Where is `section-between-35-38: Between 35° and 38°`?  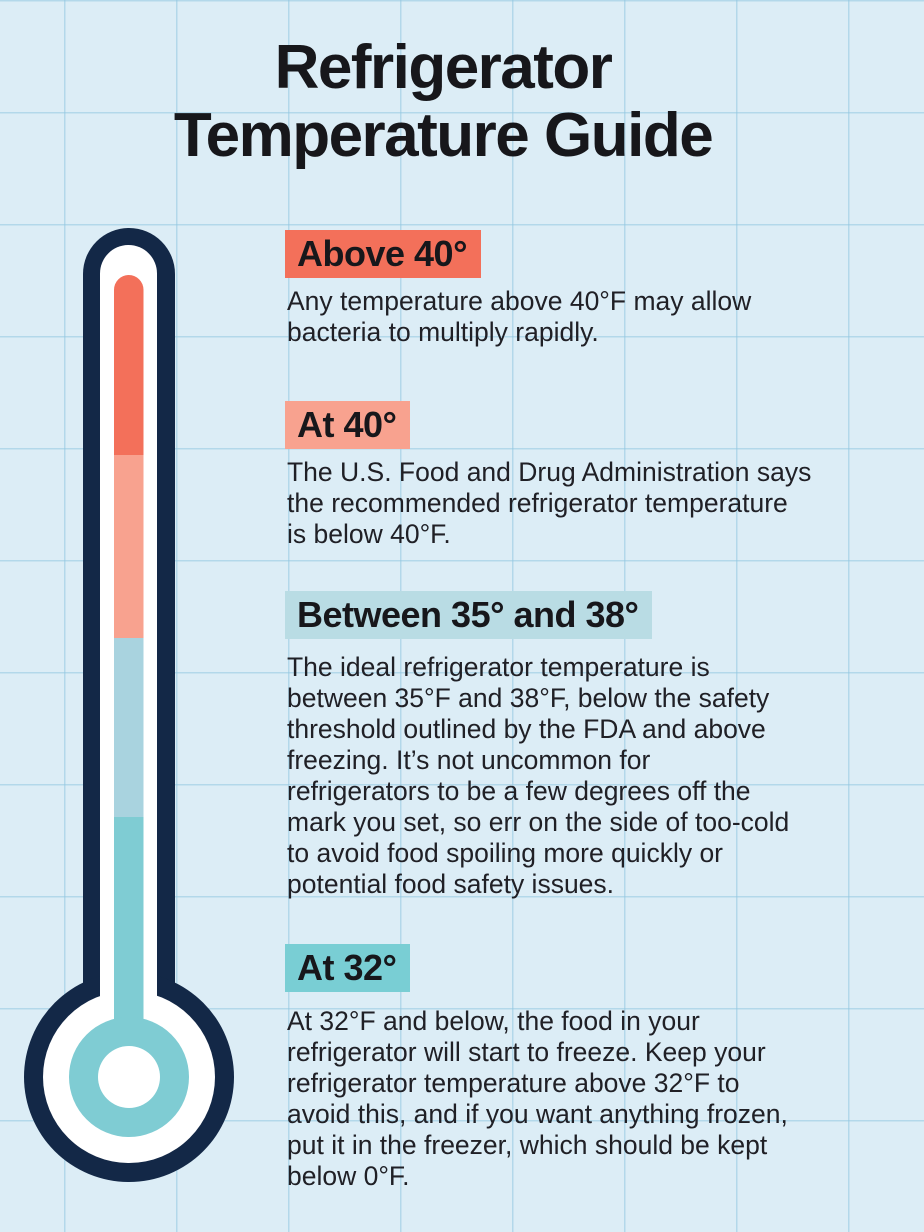
section-between-35-38: Between 35° and 38° is located at coordinates (469, 615).